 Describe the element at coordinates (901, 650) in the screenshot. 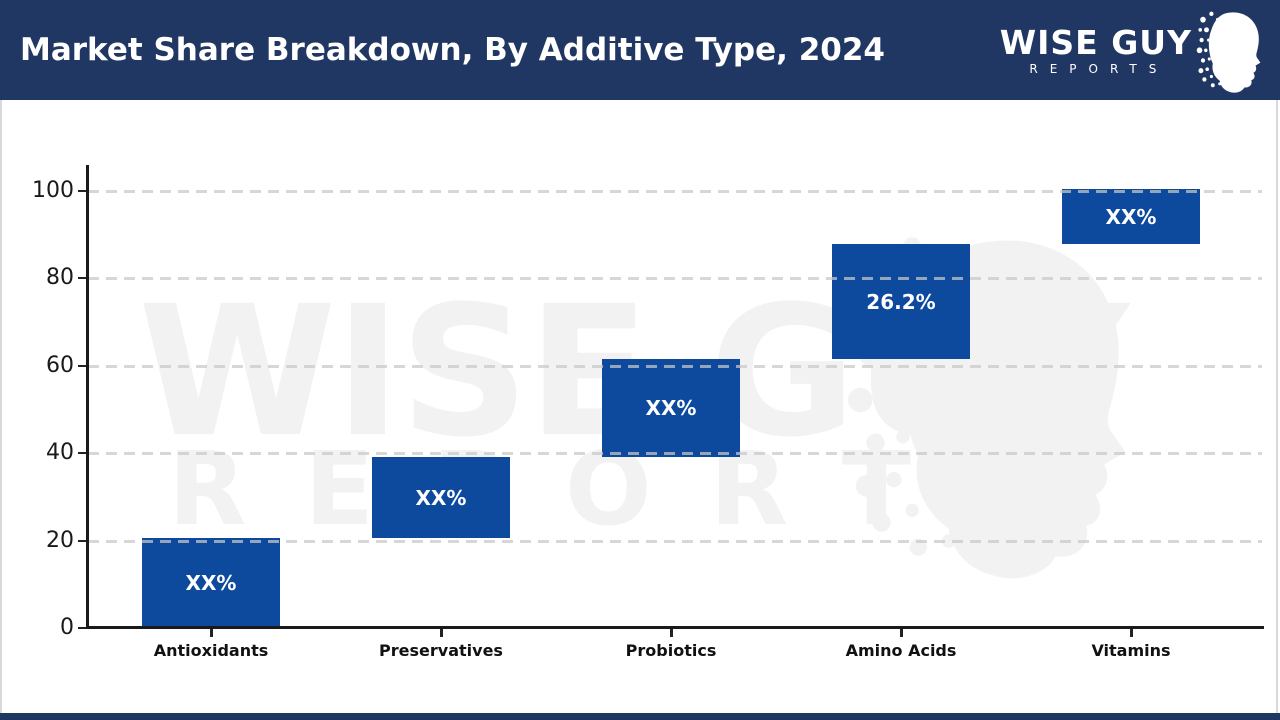

I see `x-category-label-amino-acids: Amino Acids` at that location.